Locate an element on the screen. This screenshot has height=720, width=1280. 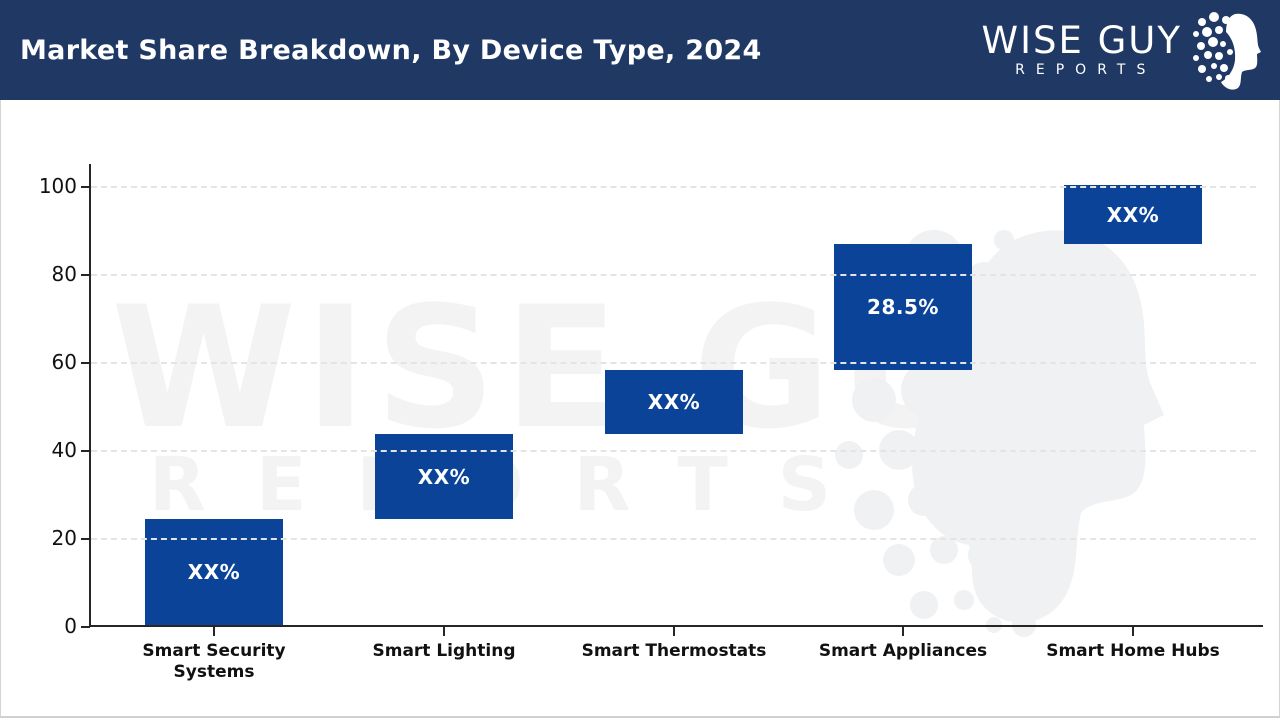
y-axis-tick-label: 100 is located at coordinates (57, 186).